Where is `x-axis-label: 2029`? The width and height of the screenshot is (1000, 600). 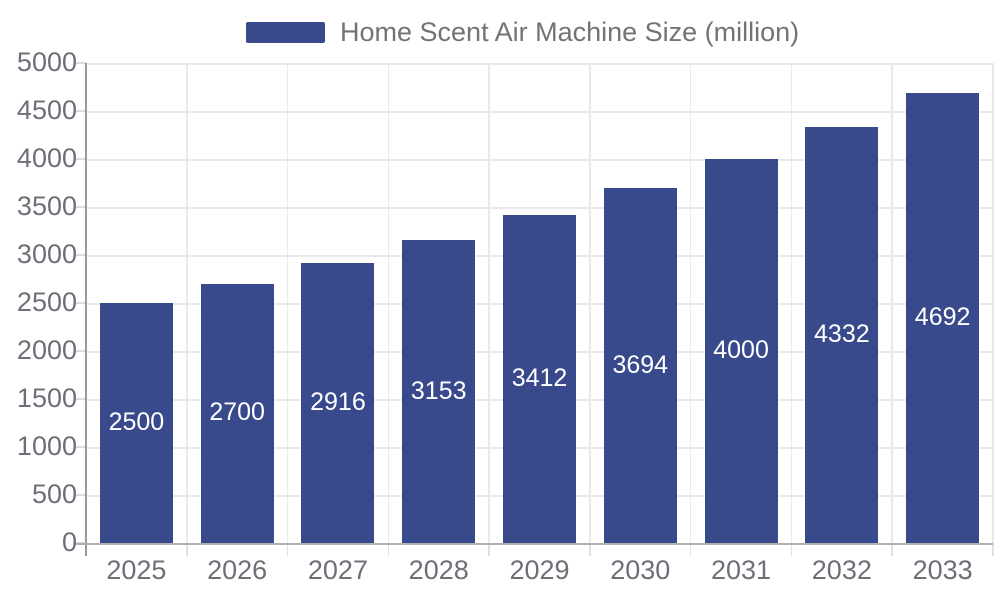 x-axis-label: 2029 is located at coordinates (539, 570).